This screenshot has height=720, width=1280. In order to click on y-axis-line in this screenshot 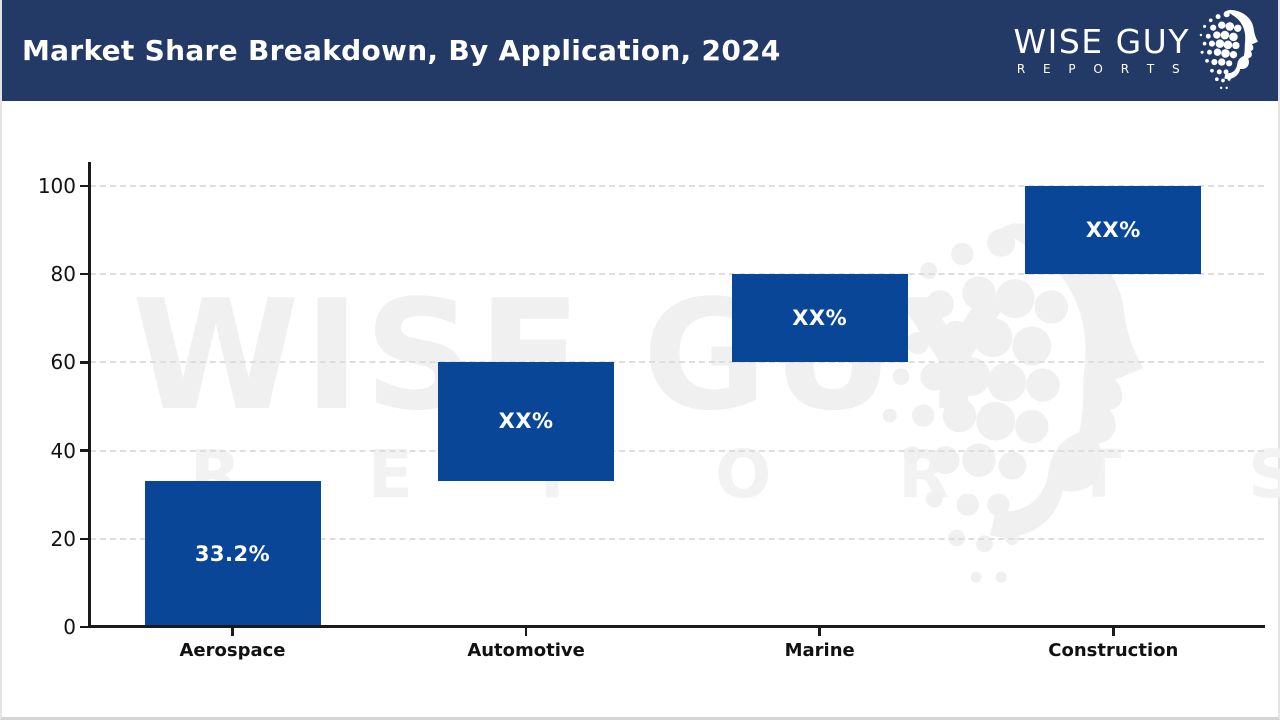, I will do `click(89, 394)`.